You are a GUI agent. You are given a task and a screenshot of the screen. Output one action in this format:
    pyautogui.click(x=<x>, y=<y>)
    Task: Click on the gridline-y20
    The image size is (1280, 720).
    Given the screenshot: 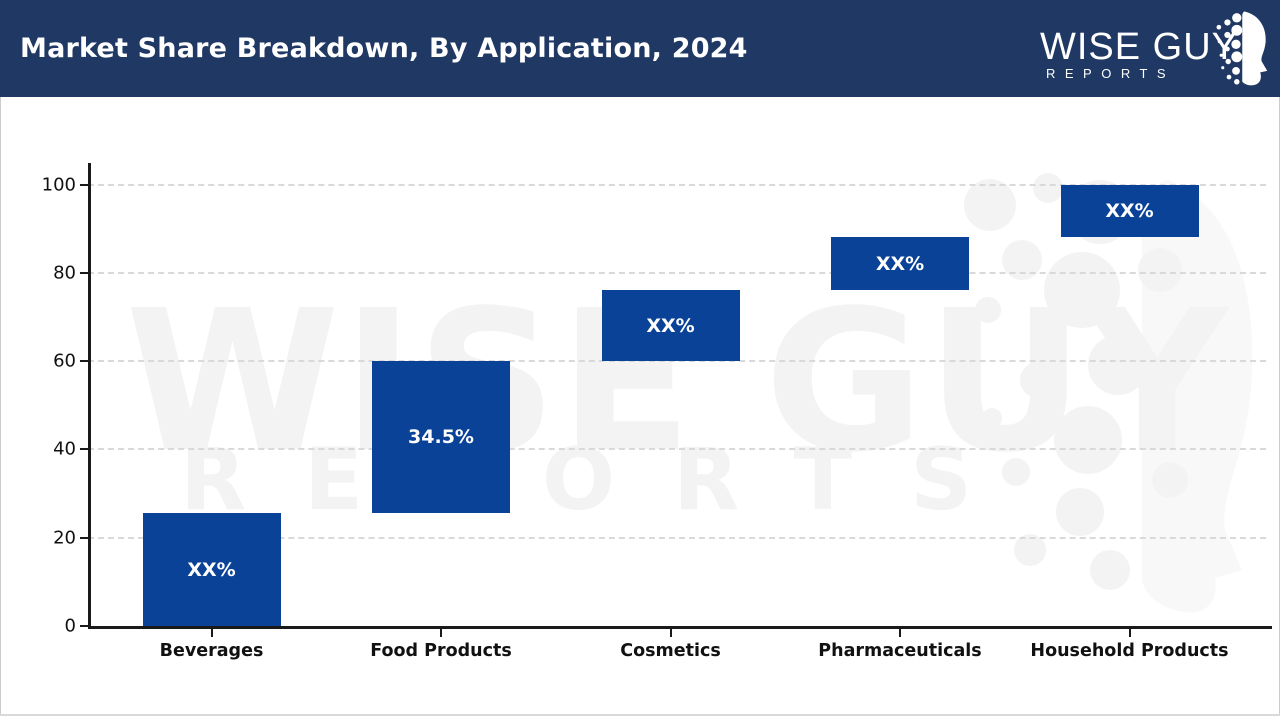 What is the action you would take?
    pyautogui.click(x=677, y=537)
    